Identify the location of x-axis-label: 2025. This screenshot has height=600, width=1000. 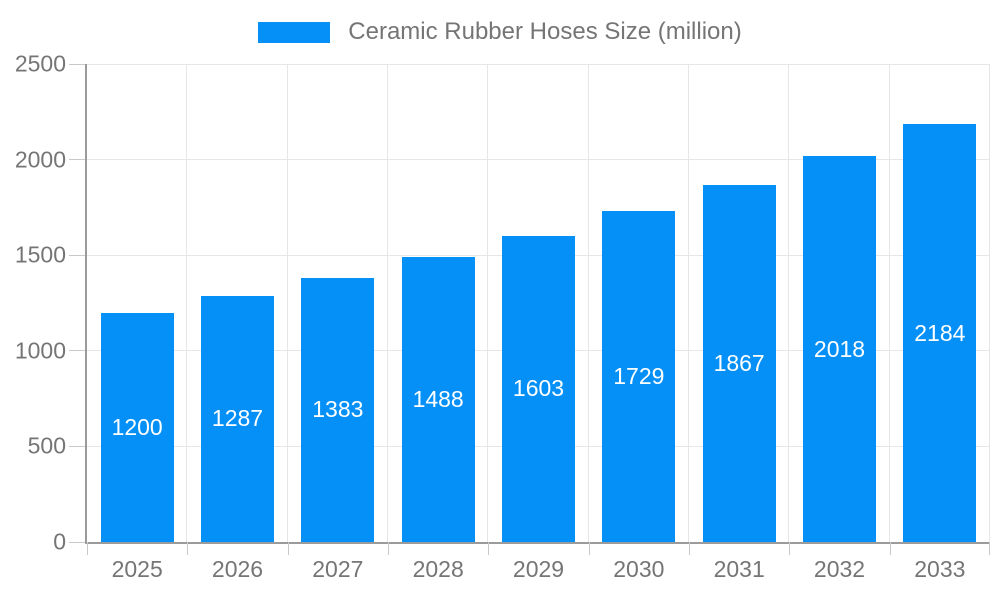
(137, 569).